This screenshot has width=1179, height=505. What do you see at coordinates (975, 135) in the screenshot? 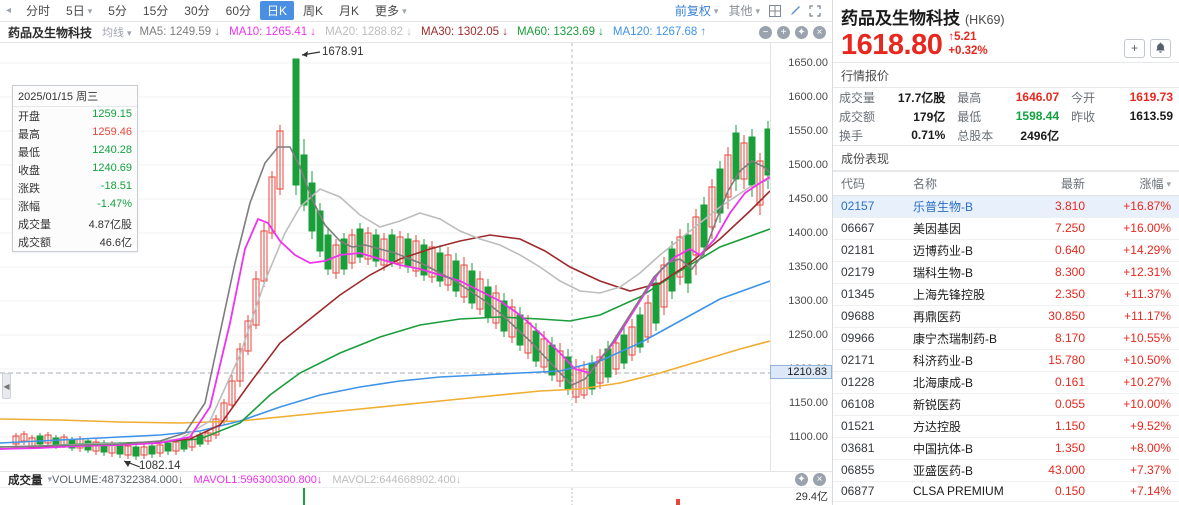
I see `stat-label-shares: 总股本` at bounding box center [975, 135].